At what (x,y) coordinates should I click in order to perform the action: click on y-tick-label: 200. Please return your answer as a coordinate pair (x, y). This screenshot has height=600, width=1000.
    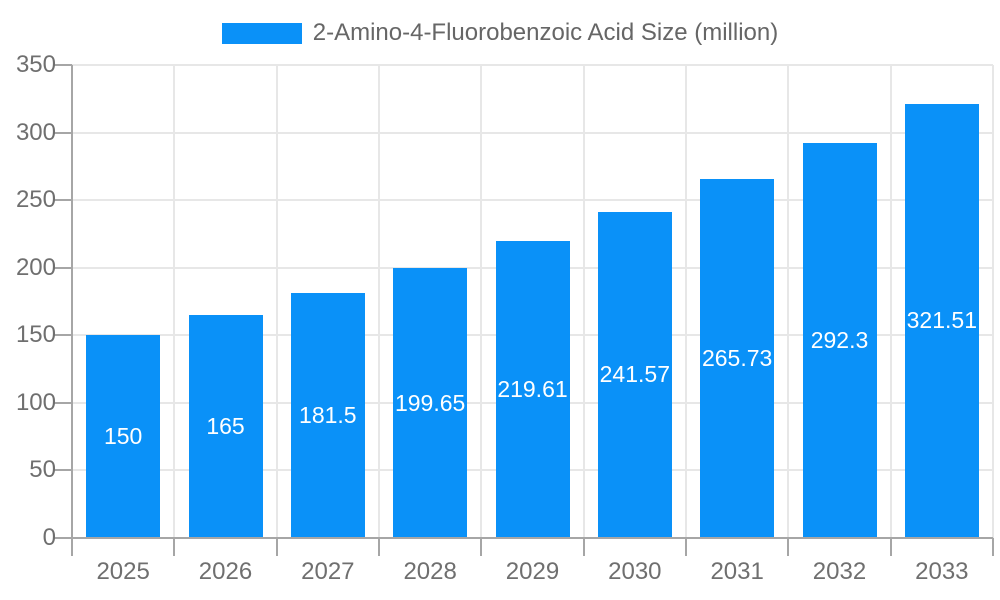
    Looking at the image, I should click on (35, 267).